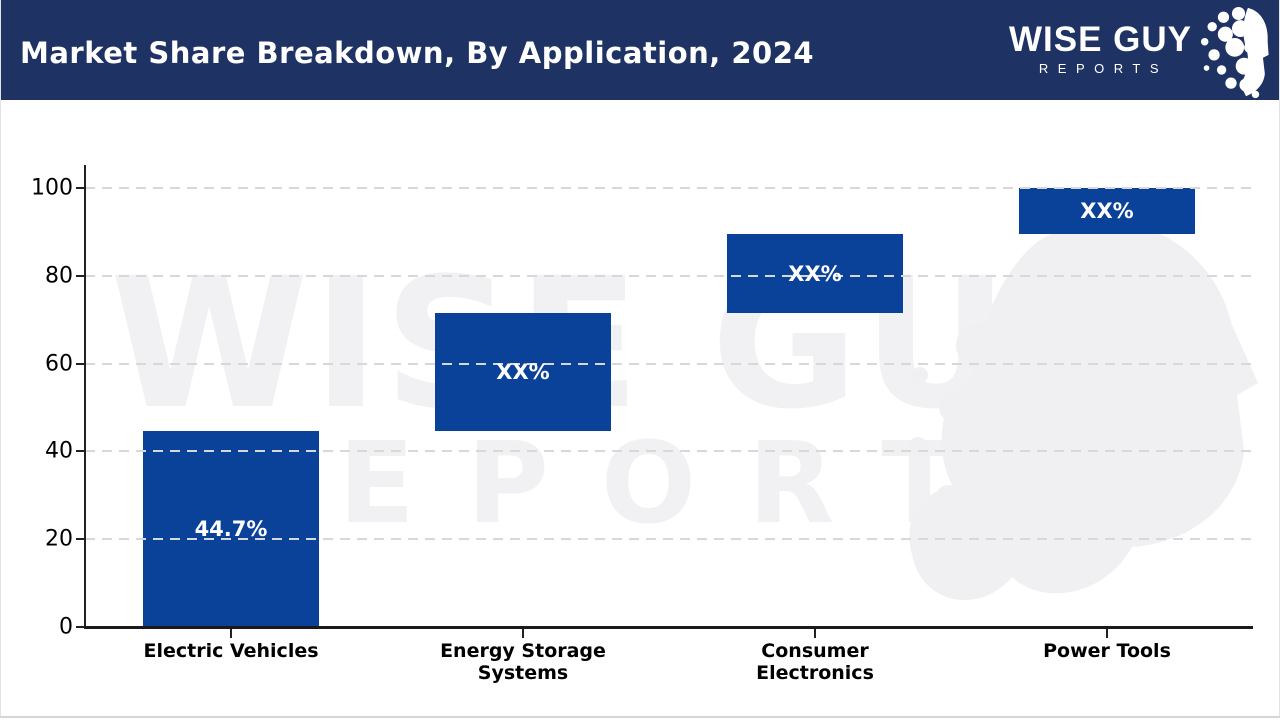 The width and height of the screenshot is (1280, 720). Describe the element at coordinates (59, 451) in the screenshot. I see `y-tick-label: 40` at that location.